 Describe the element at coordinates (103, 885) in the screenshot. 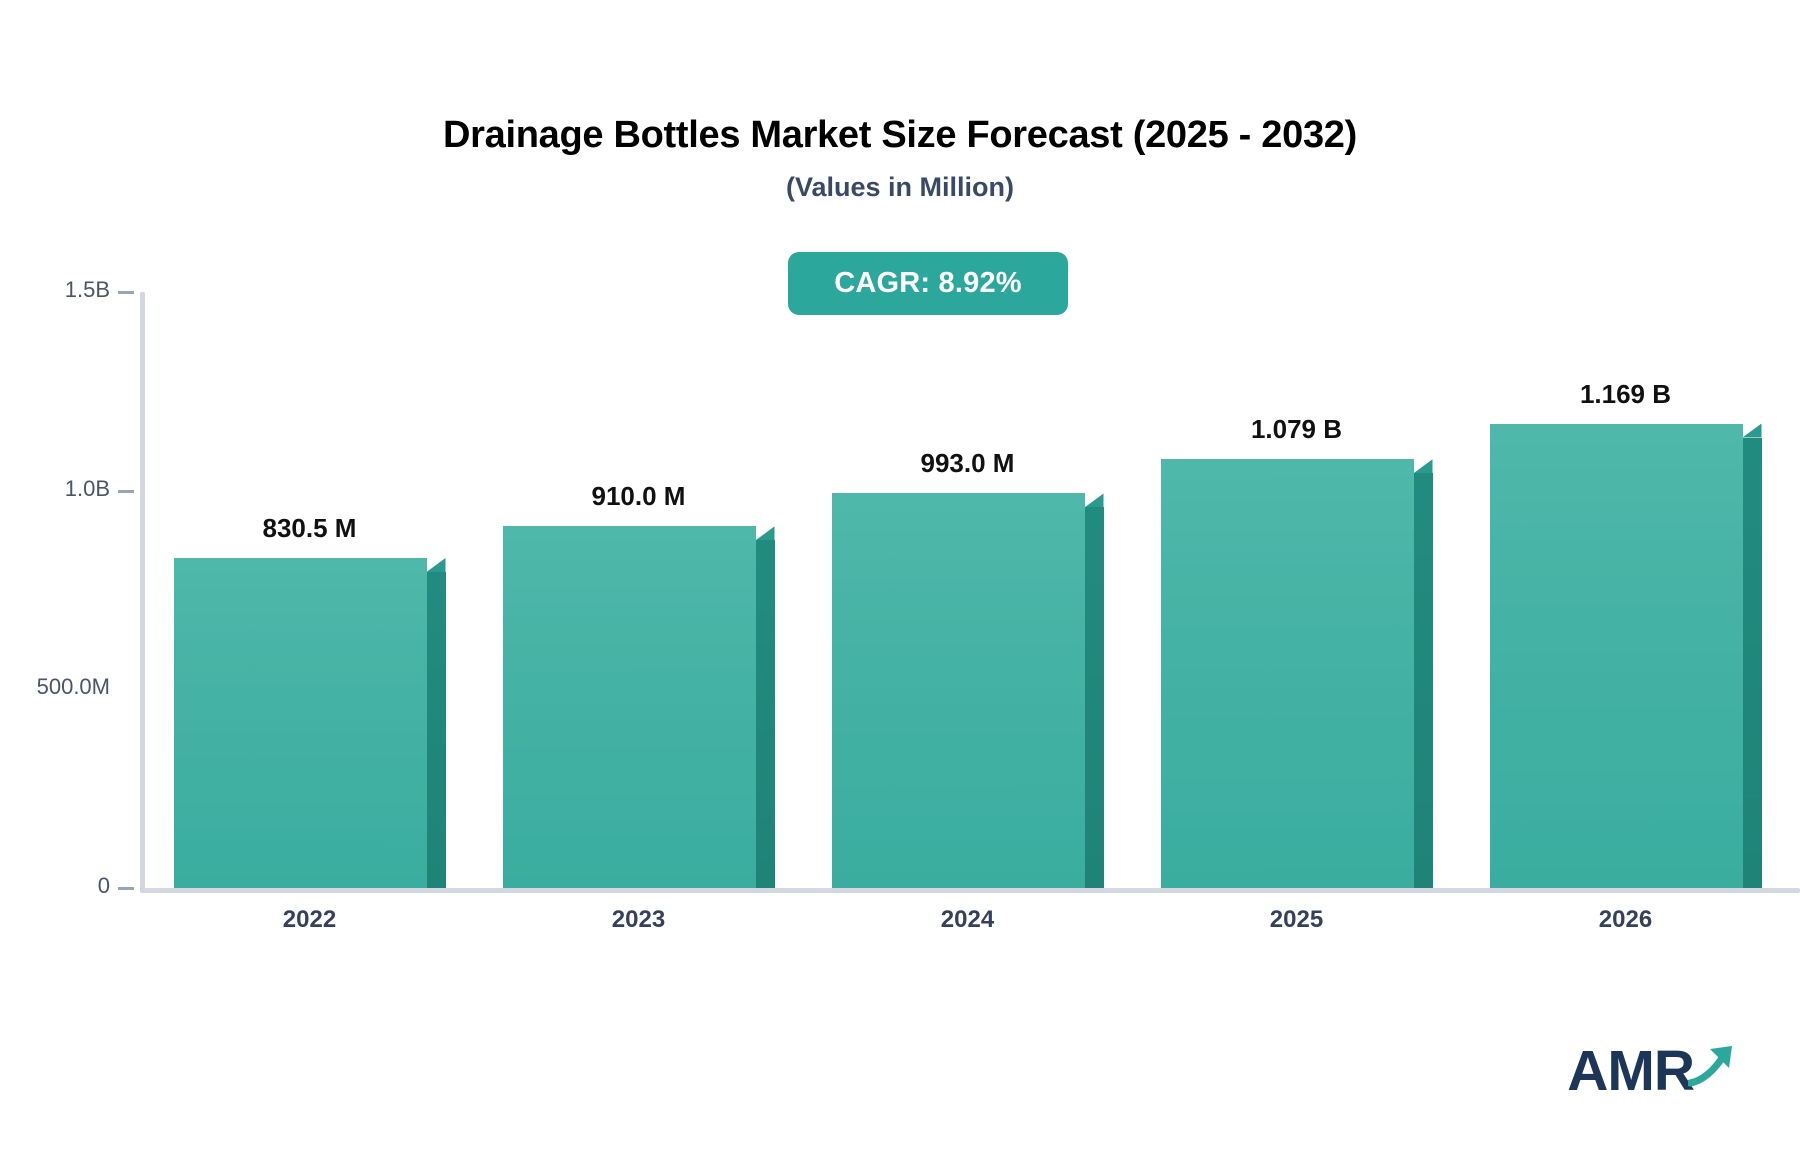

I see `y-axis-tick-label: 0` at that location.